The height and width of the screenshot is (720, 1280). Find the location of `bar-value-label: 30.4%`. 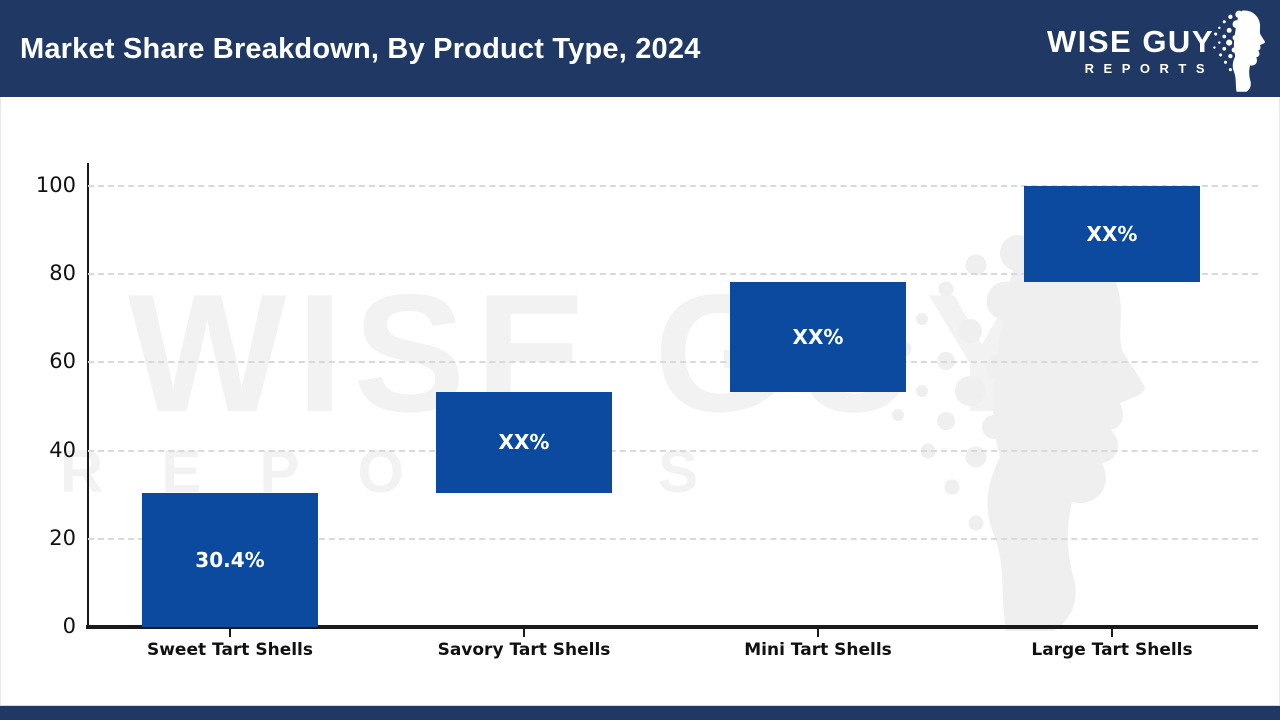

bar-value-label: 30.4% is located at coordinates (230, 559).